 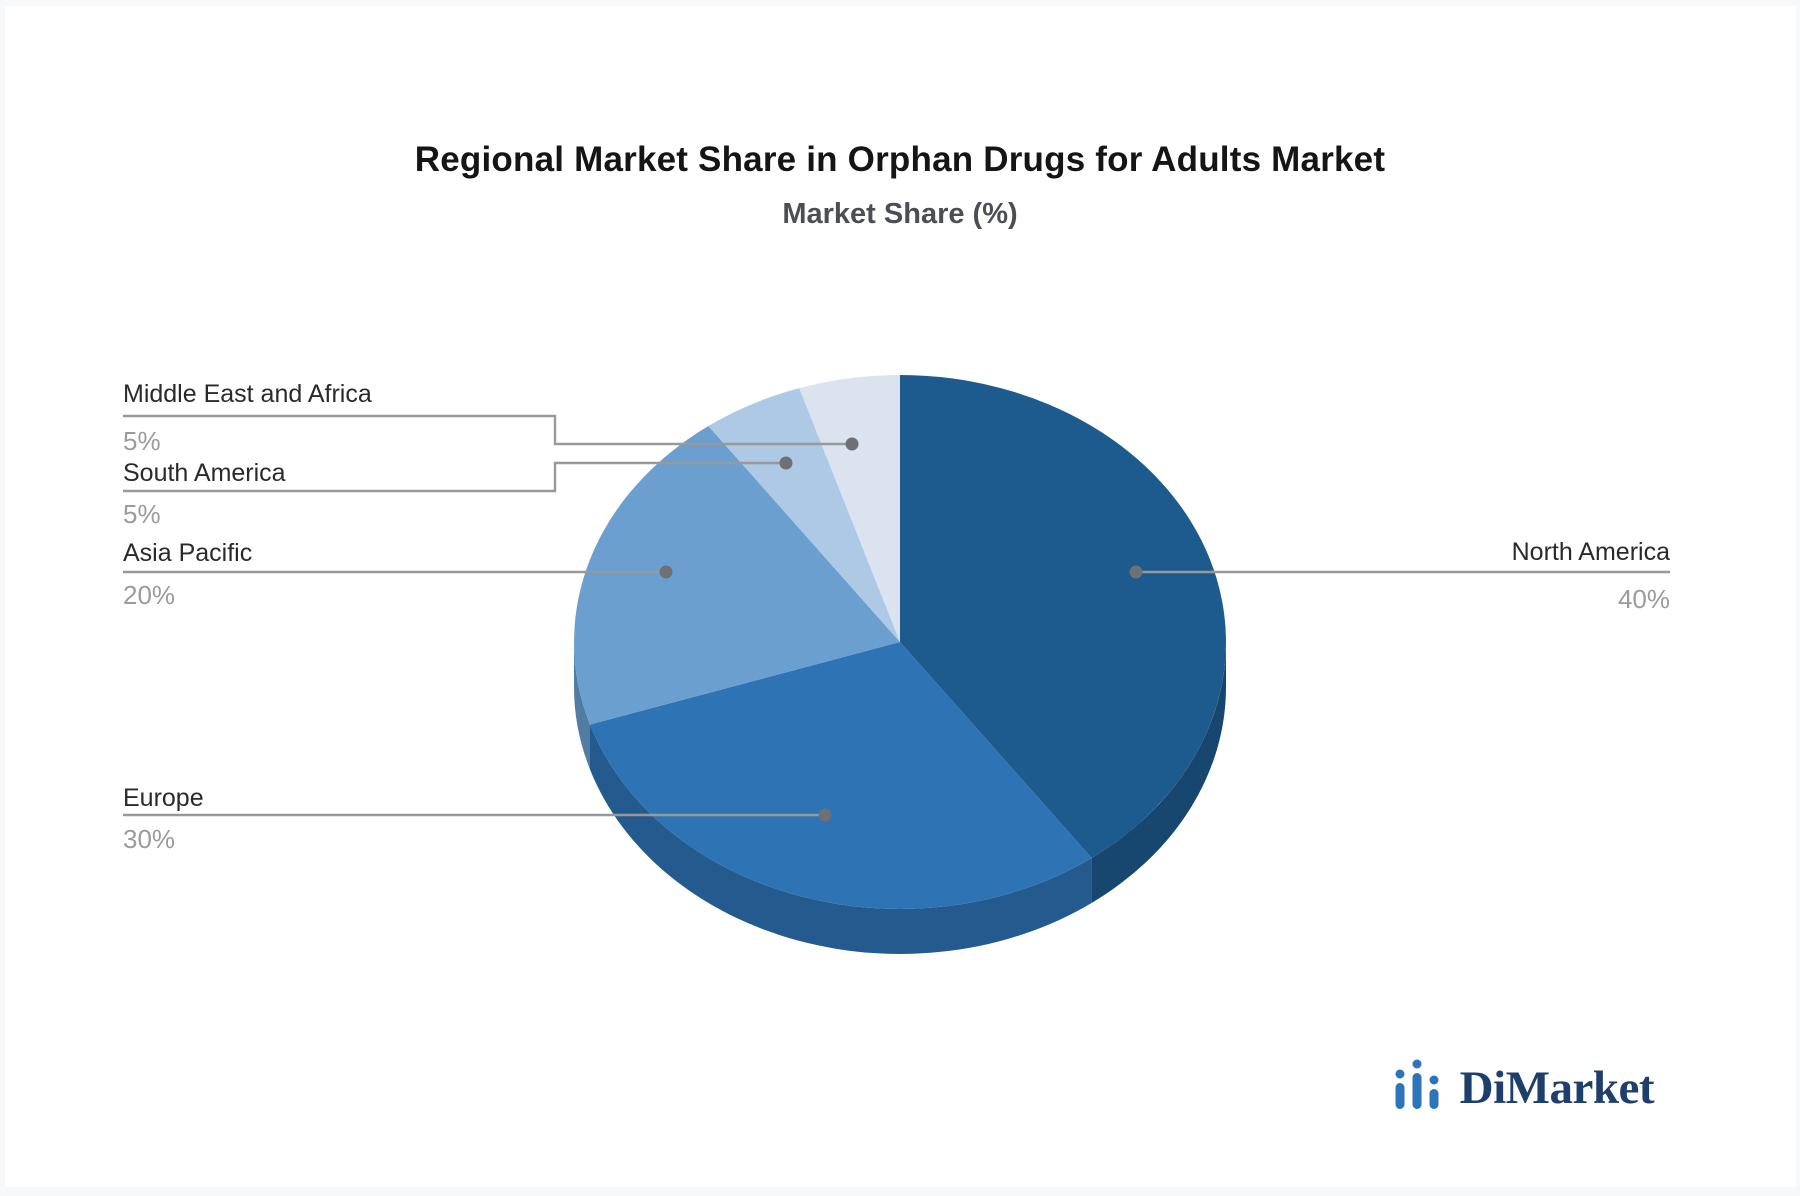 I want to click on connector-dot-asia-pacific, so click(x=666, y=572).